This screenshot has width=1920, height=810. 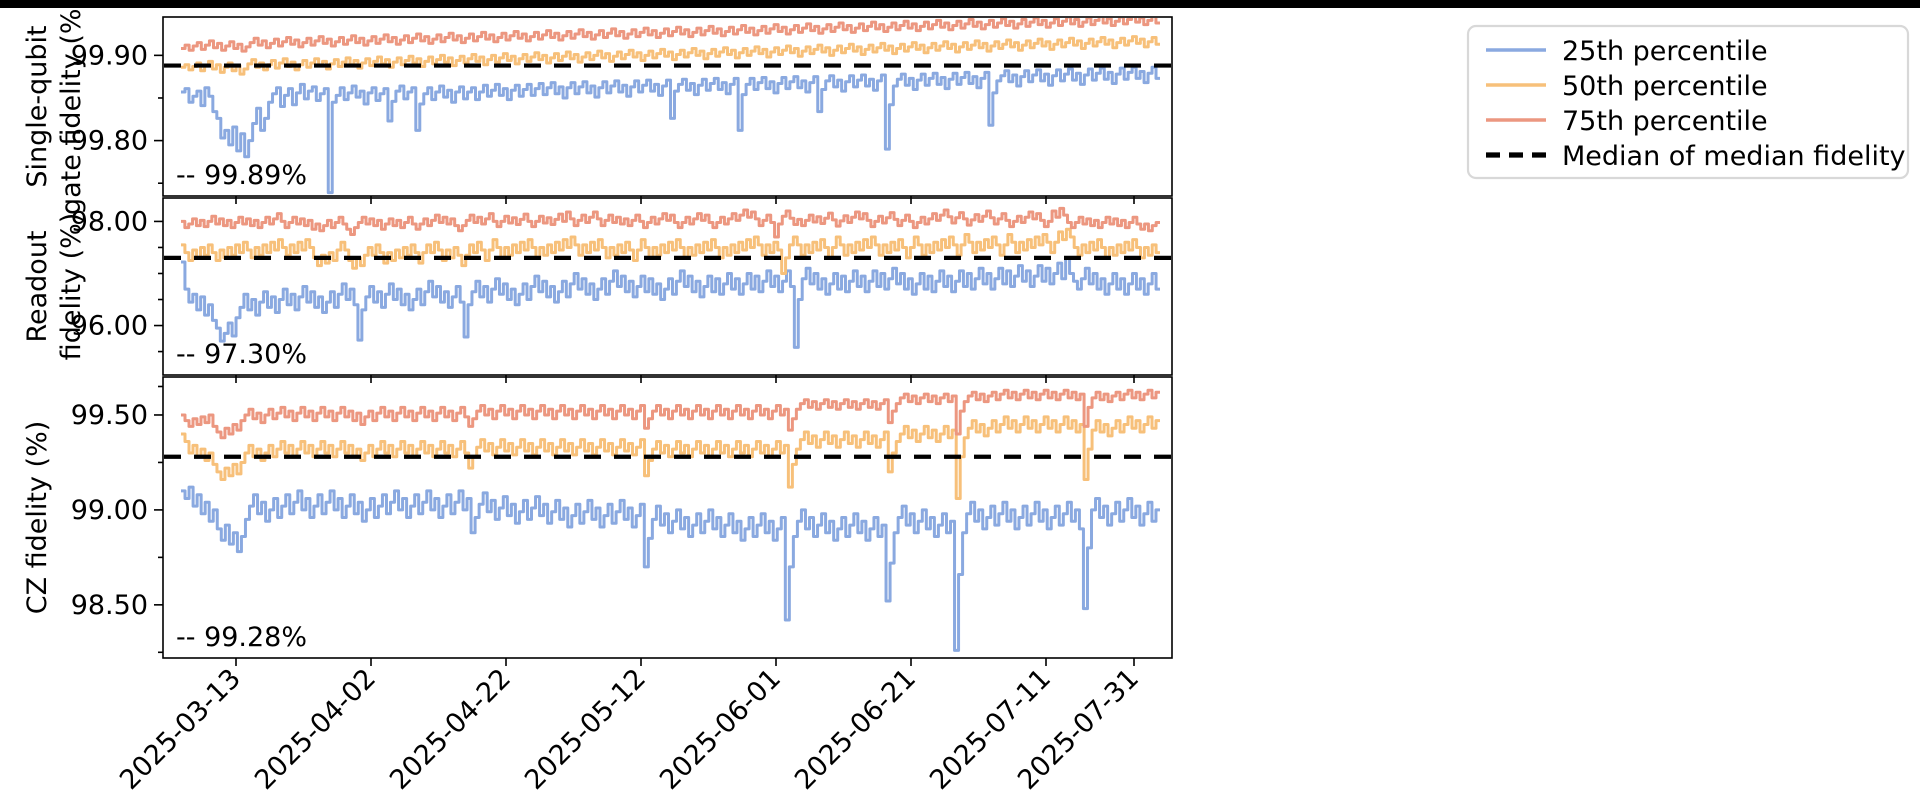 I want to click on legend-box, so click(x=1688, y=102).